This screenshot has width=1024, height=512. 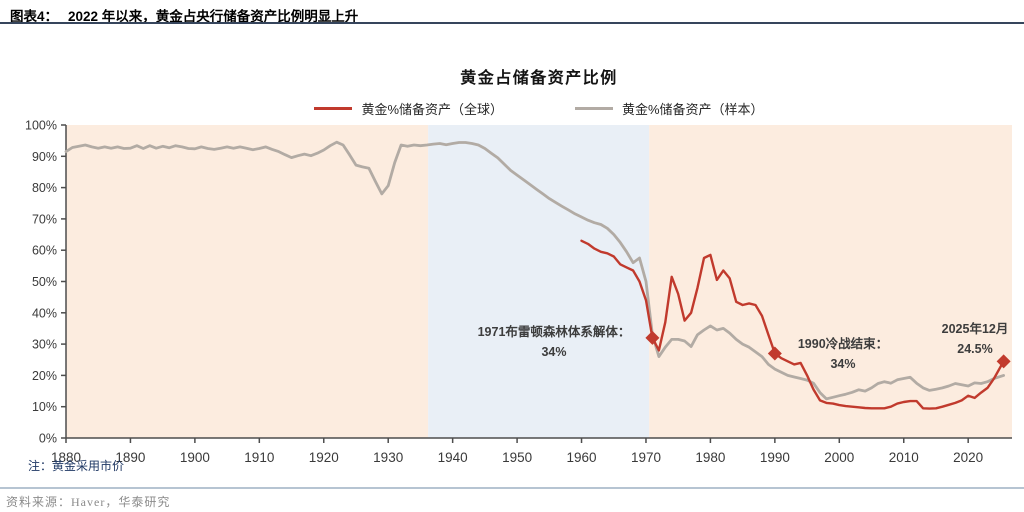 I want to click on annotation-1971-text: 1971布雷顿森林体系解体：, so click(x=554, y=332).